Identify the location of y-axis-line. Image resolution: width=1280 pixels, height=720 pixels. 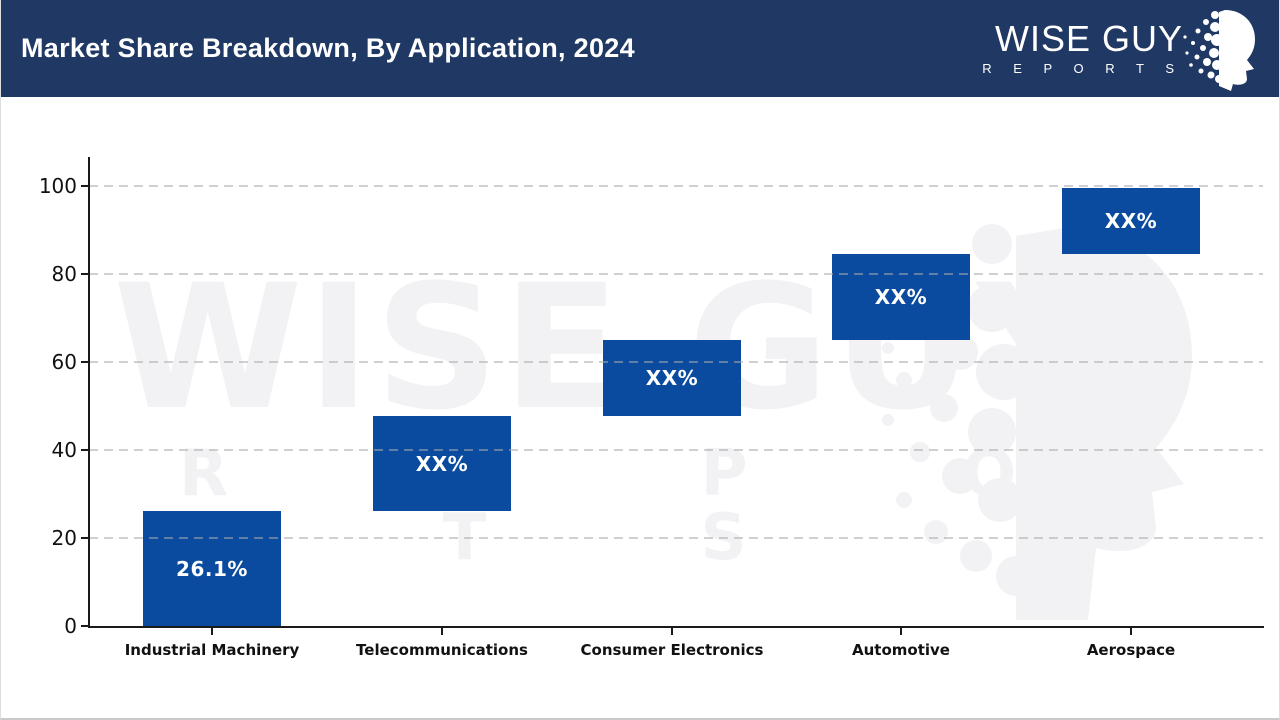
(89, 392).